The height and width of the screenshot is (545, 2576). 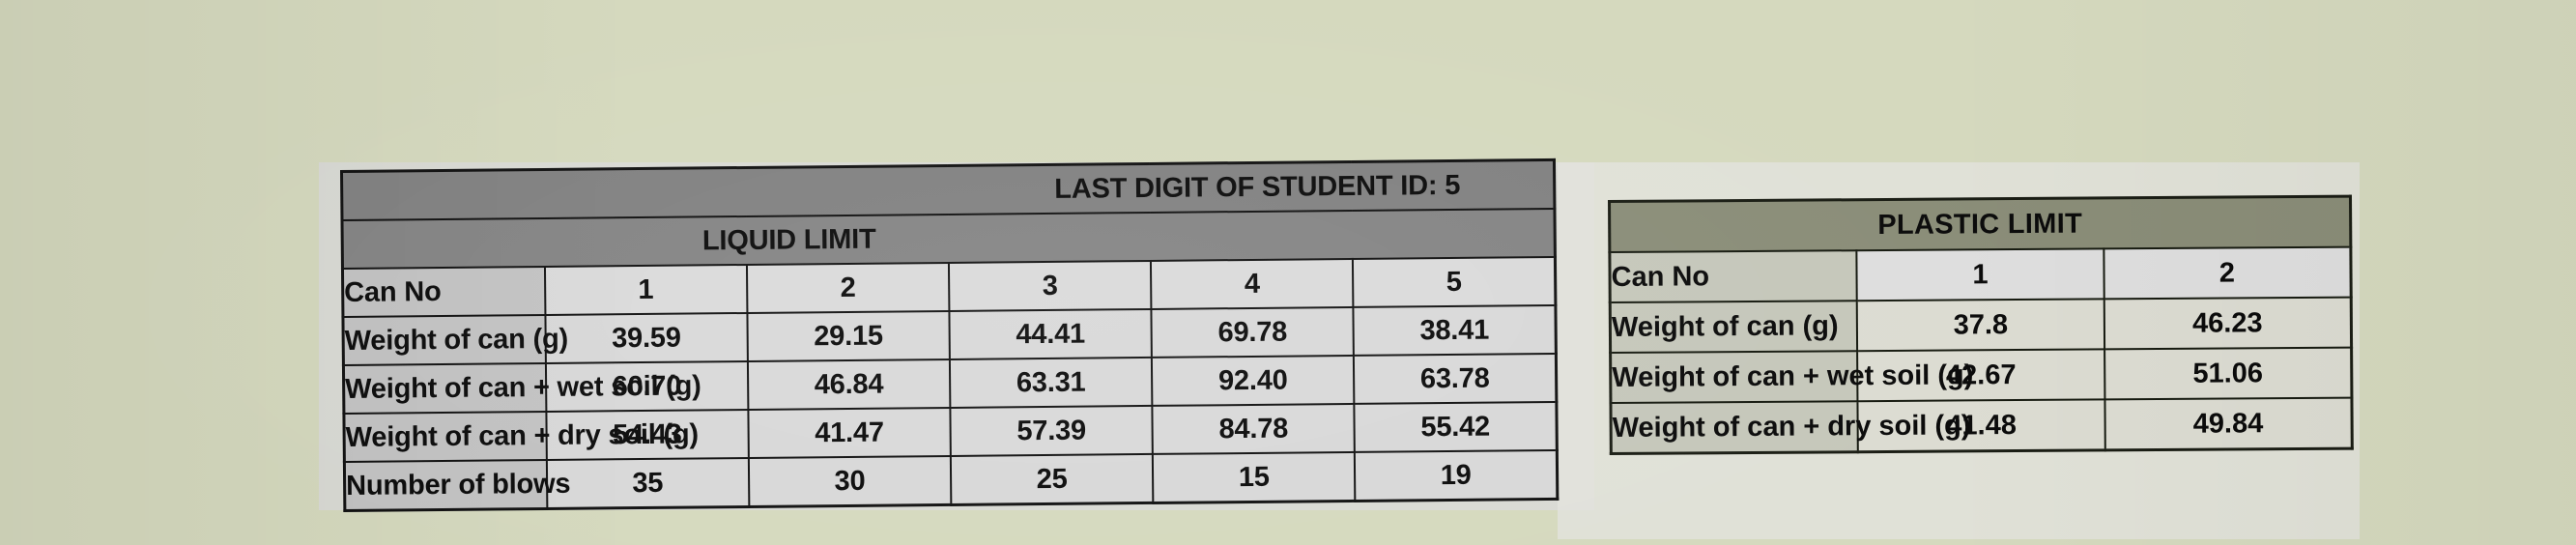 I want to click on row-label-number-of-blows: Number of blows, so click(x=458, y=485).